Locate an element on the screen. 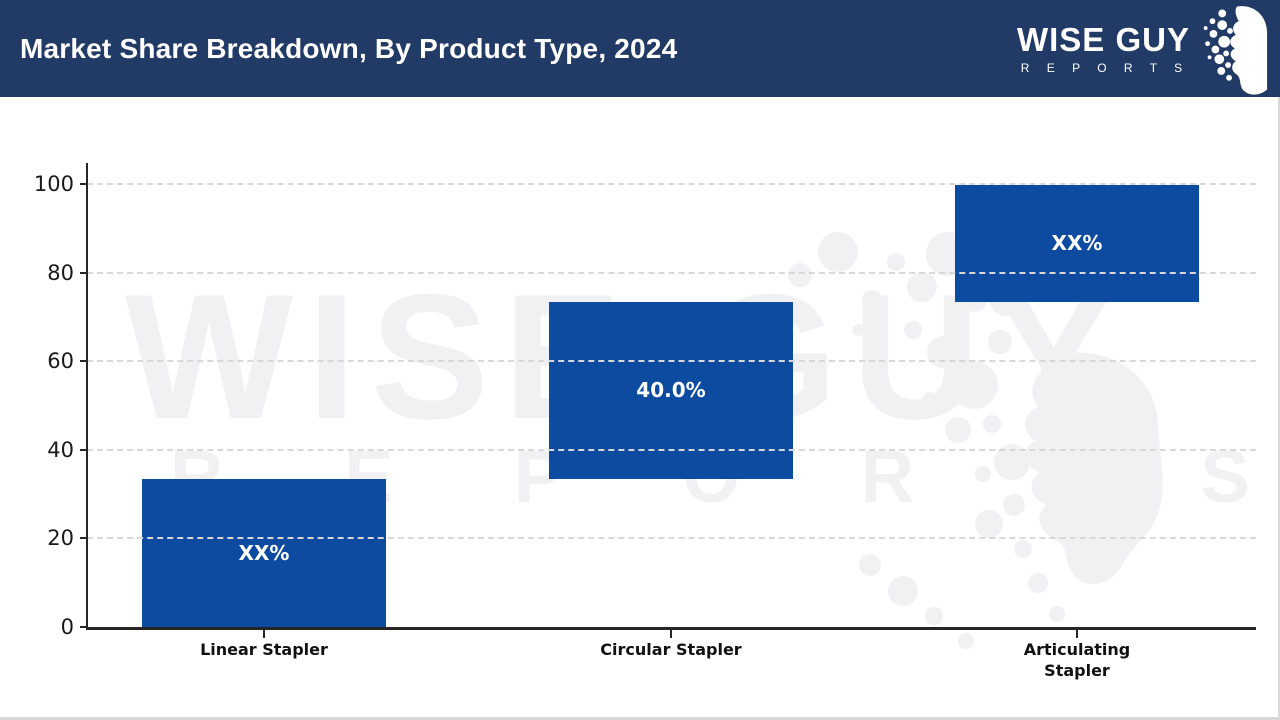  x-category-label: Circular Stapler is located at coordinates (671, 649).